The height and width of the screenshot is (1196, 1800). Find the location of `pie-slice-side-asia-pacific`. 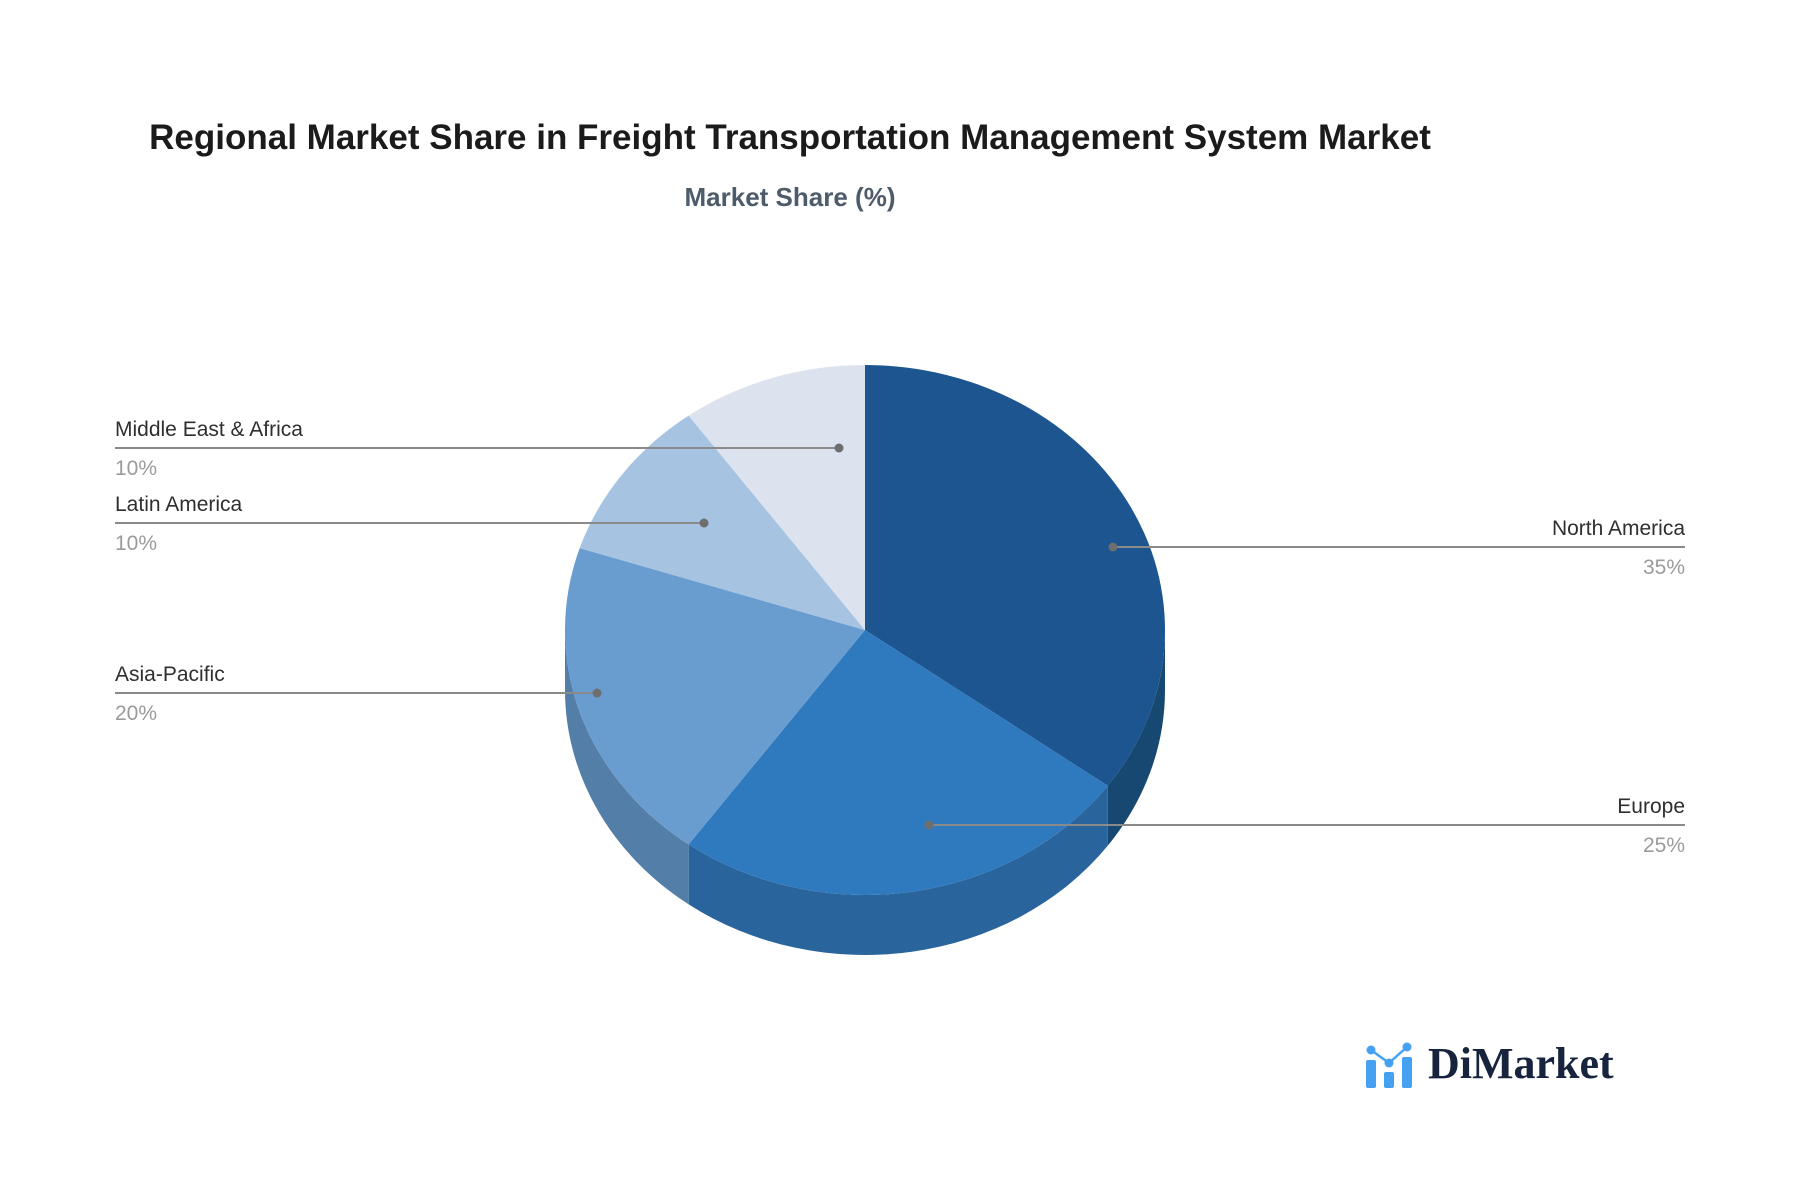

pie-slice-side-asia-pacific is located at coordinates (627, 767).